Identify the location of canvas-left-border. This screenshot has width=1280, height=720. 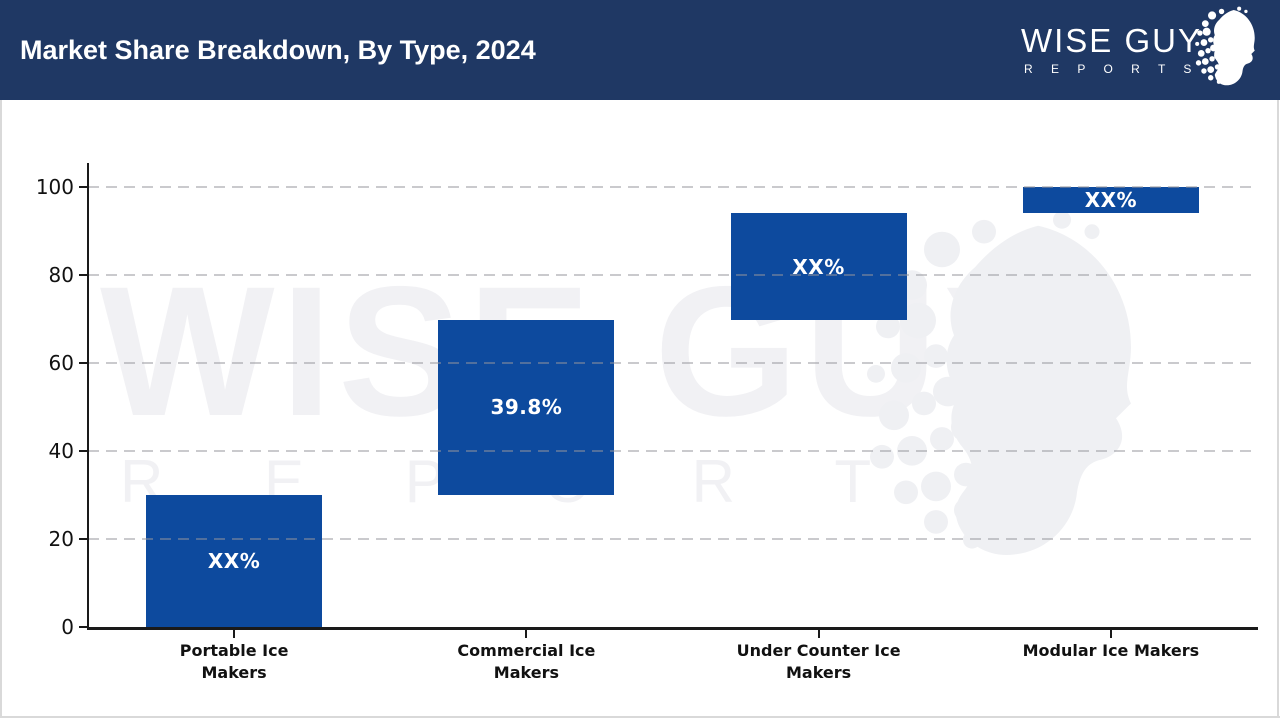
(1, 409).